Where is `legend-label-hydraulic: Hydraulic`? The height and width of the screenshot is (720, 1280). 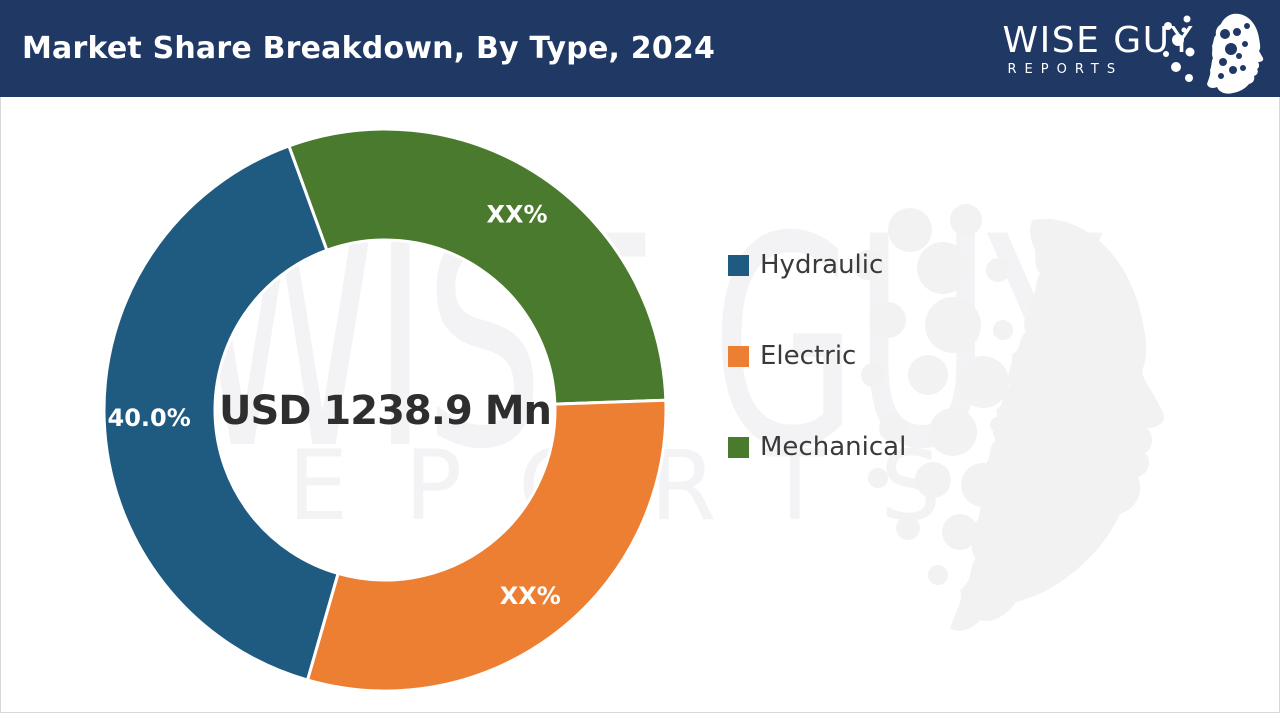
legend-label-hydraulic: Hydraulic is located at coordinates (822, 265).